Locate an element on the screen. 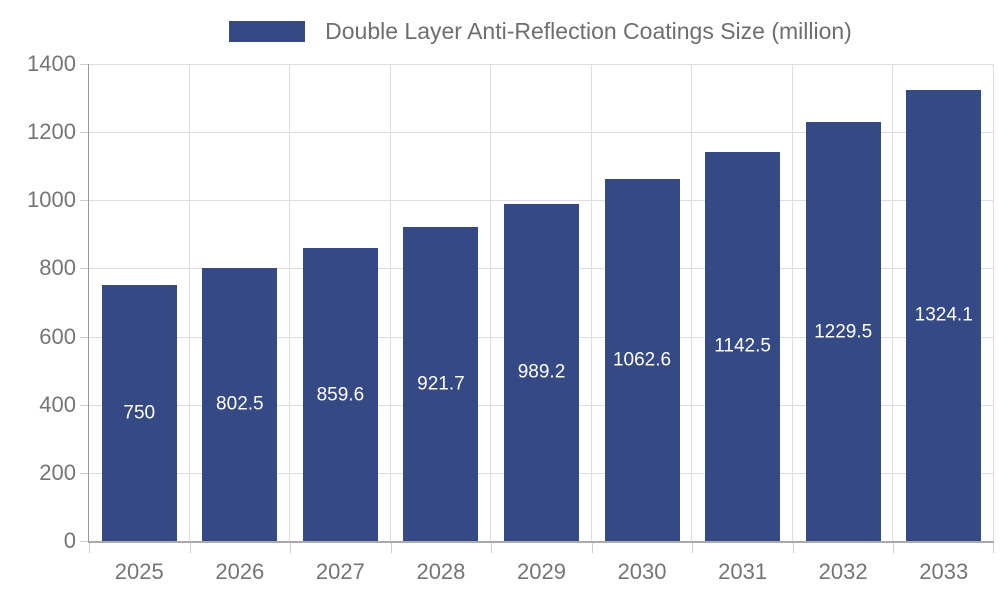  bar-value-label: 989.2 is located at coordinates (541, 372).